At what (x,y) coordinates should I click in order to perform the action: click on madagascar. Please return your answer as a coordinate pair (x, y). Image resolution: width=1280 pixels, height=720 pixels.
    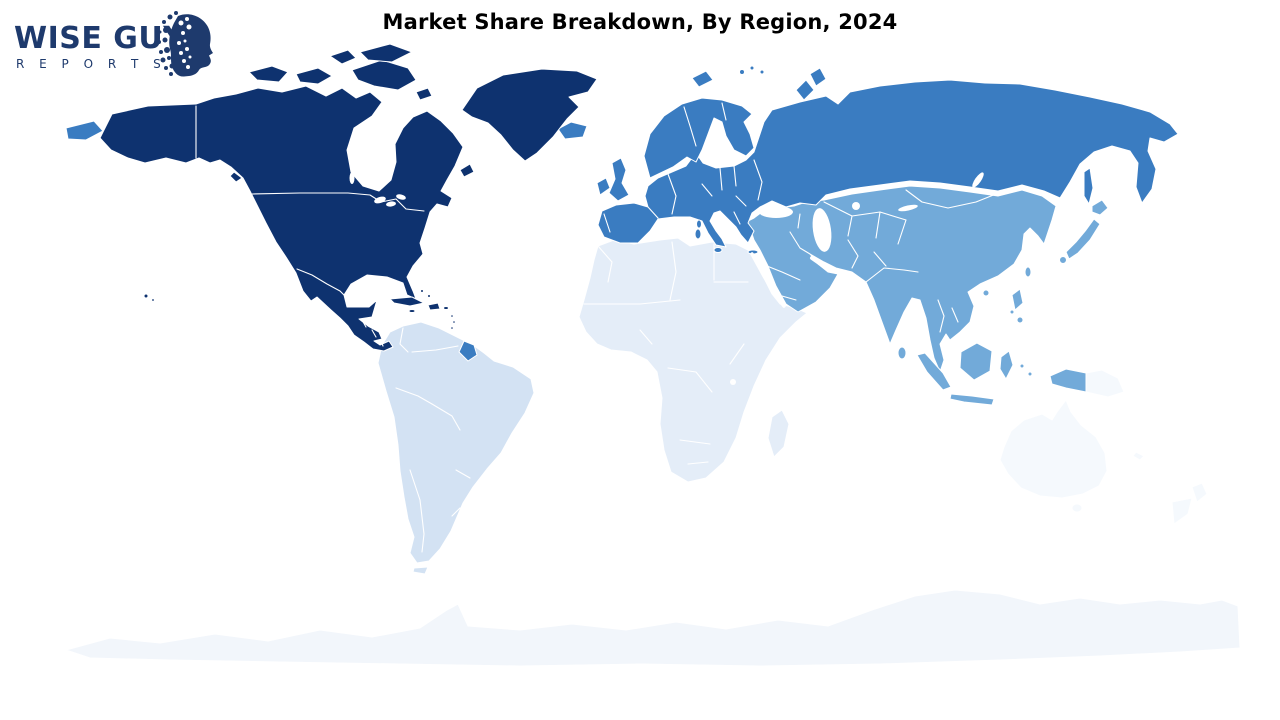
    Looking at the image, I should click on (778, 433).